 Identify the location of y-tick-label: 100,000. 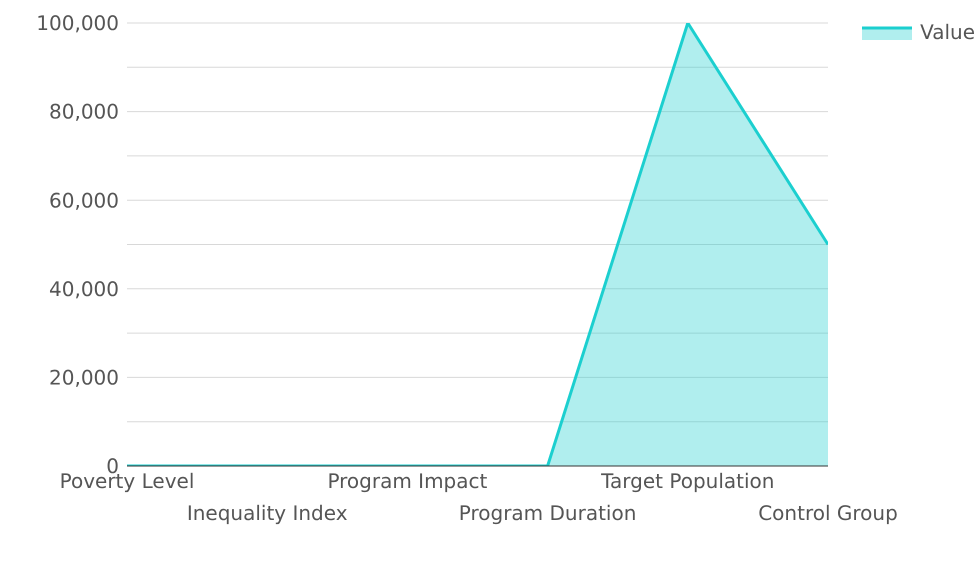
(77, 23).